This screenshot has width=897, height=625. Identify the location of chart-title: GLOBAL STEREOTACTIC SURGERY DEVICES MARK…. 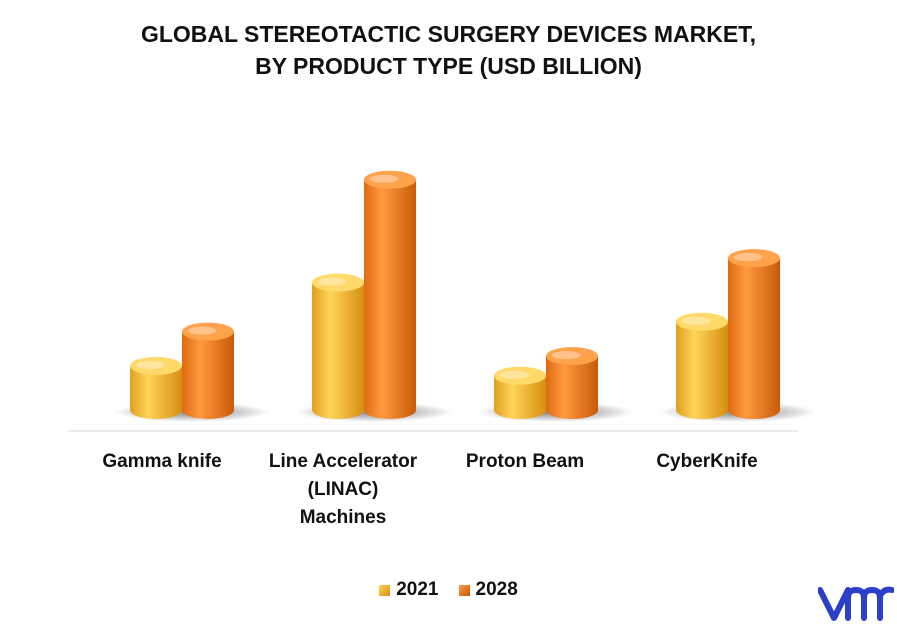
(448, 50).